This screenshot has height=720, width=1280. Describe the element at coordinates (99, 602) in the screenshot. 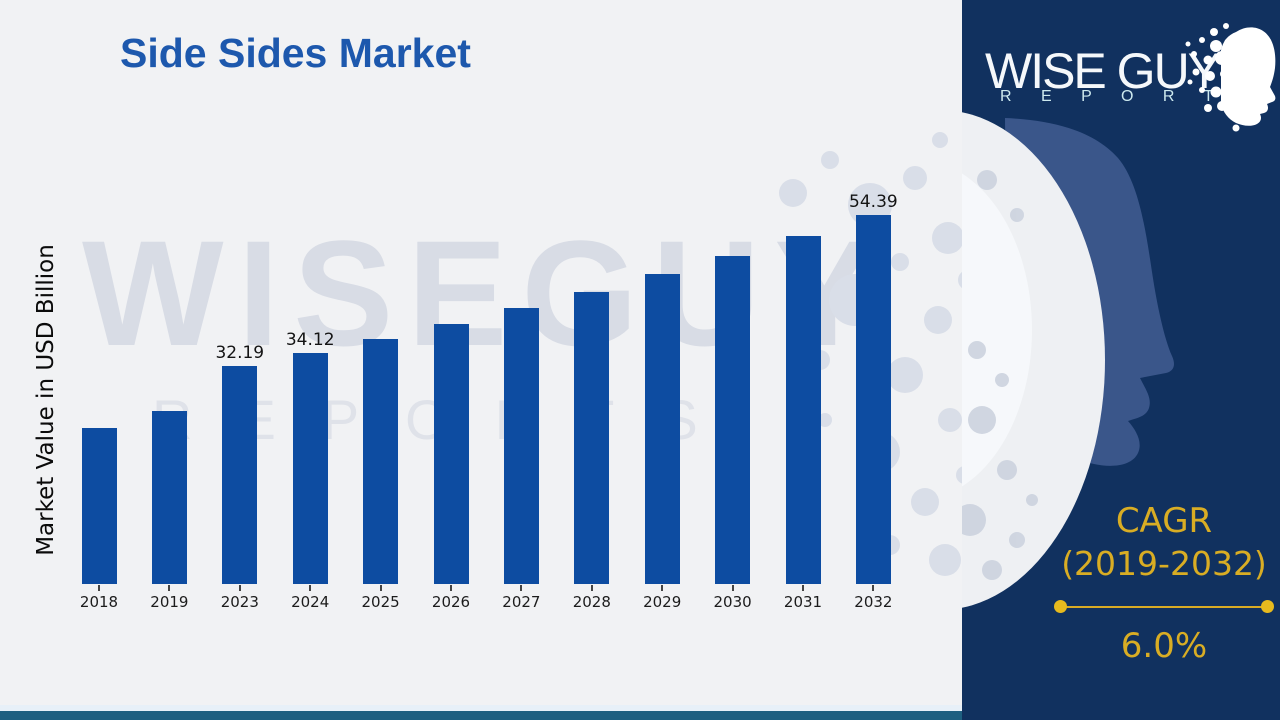

I see `x-tick-label-2018: 2018` at that location.